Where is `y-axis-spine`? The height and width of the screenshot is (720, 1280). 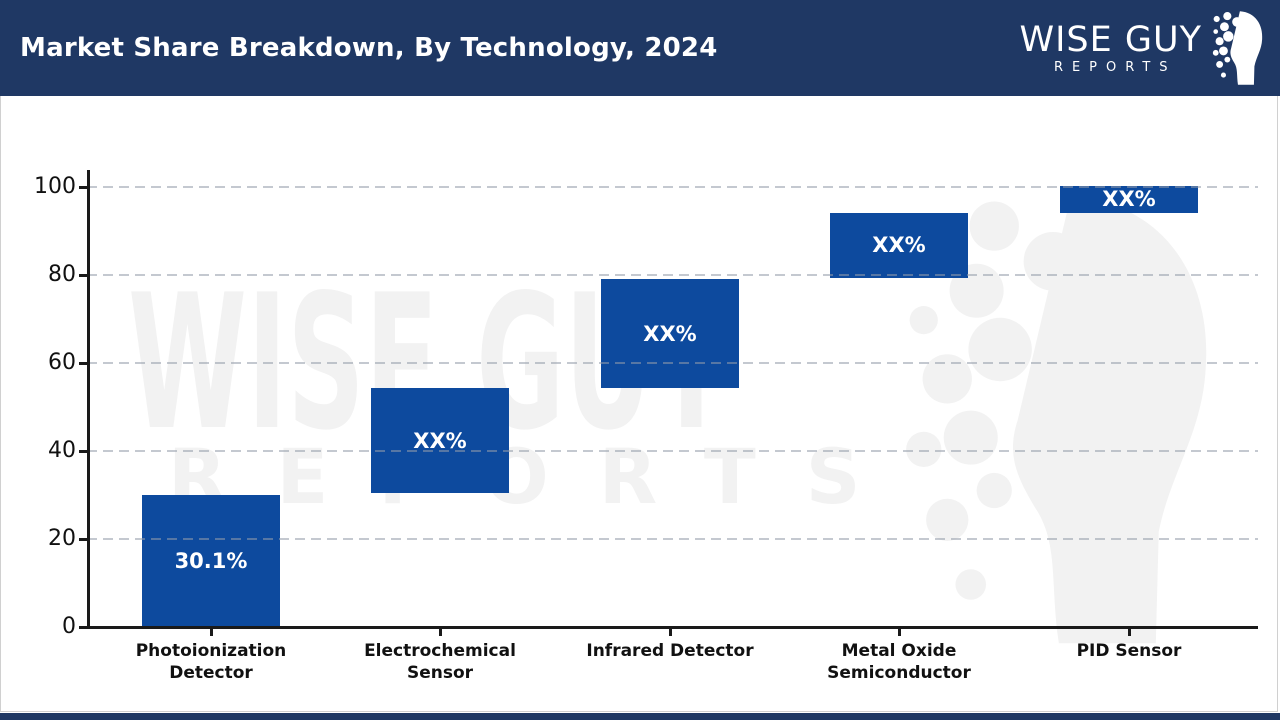
y-axis-spine is located at coordinates (88, 399).